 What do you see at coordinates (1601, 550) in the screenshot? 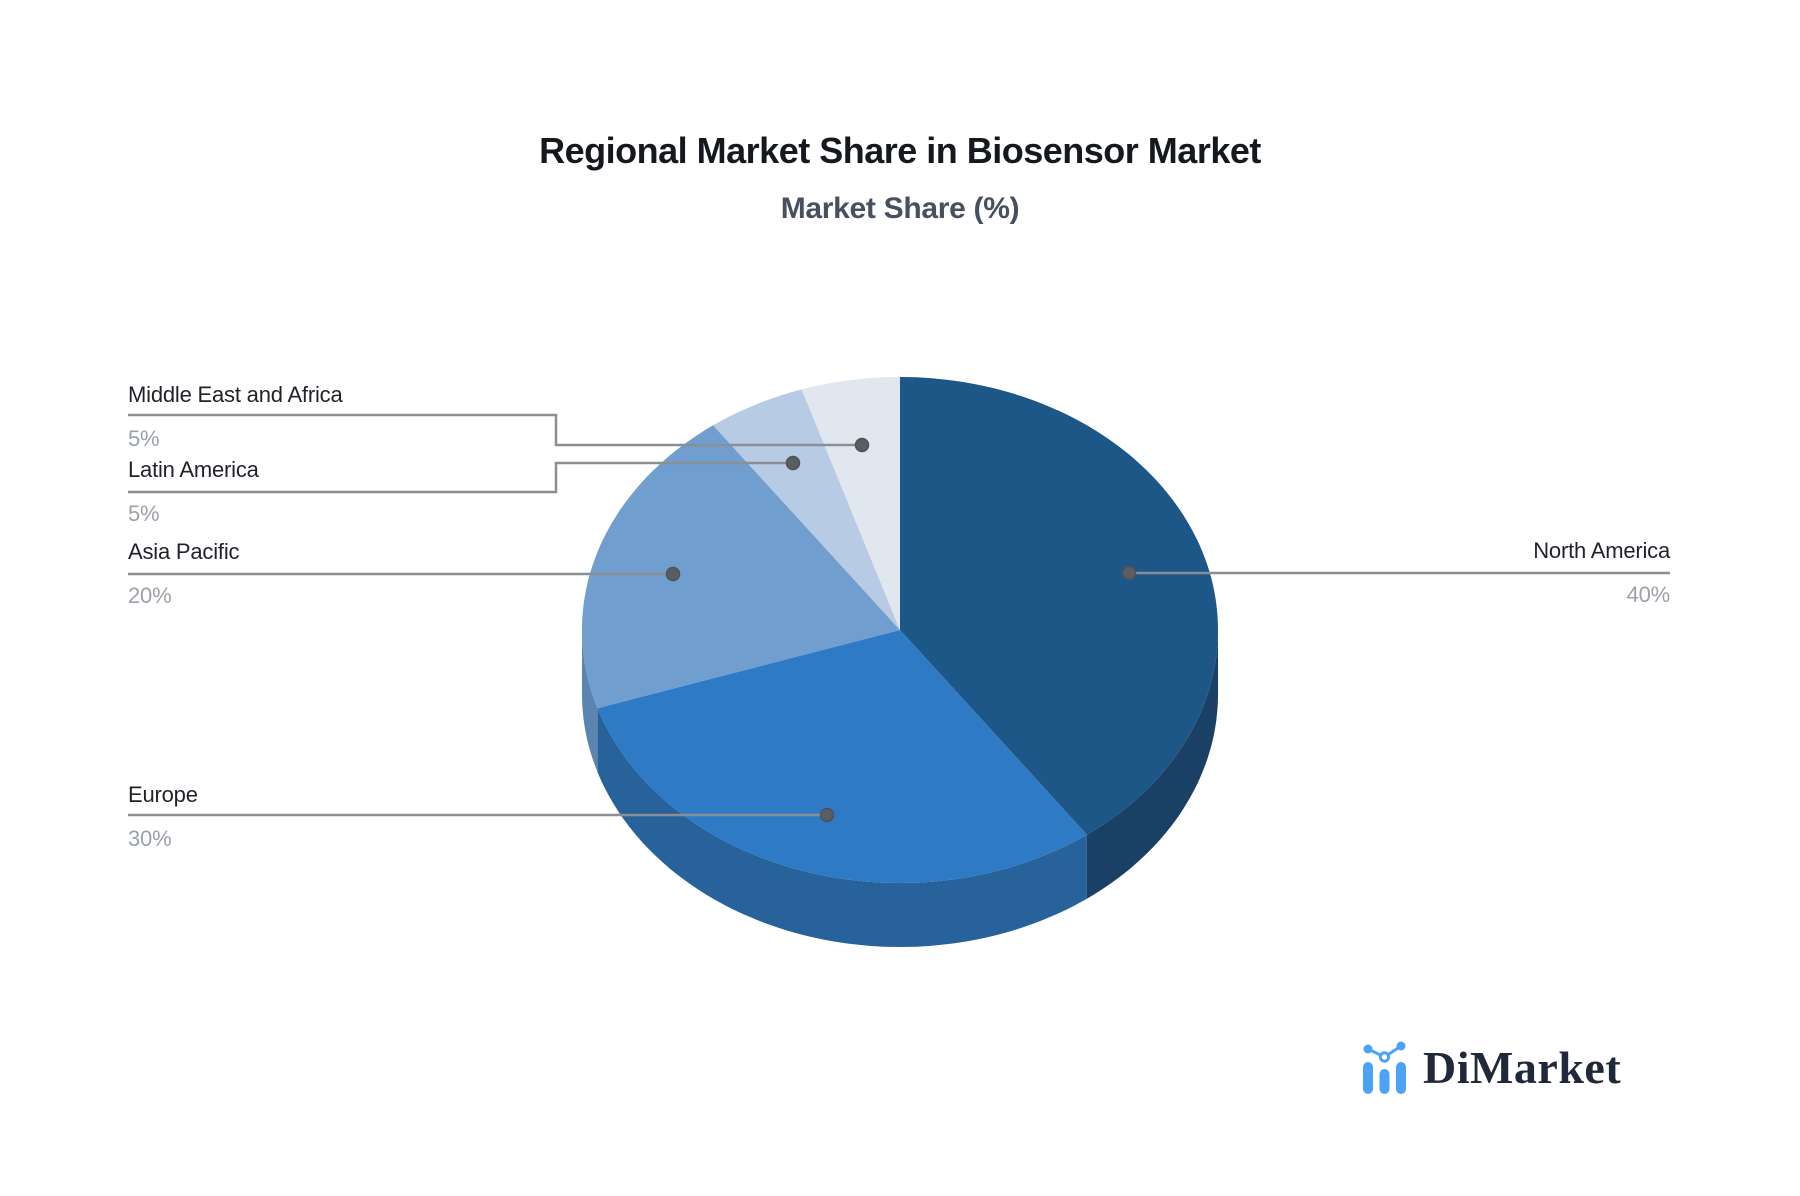
I see `slice-name: North America` at bounding box center [1601, 550].